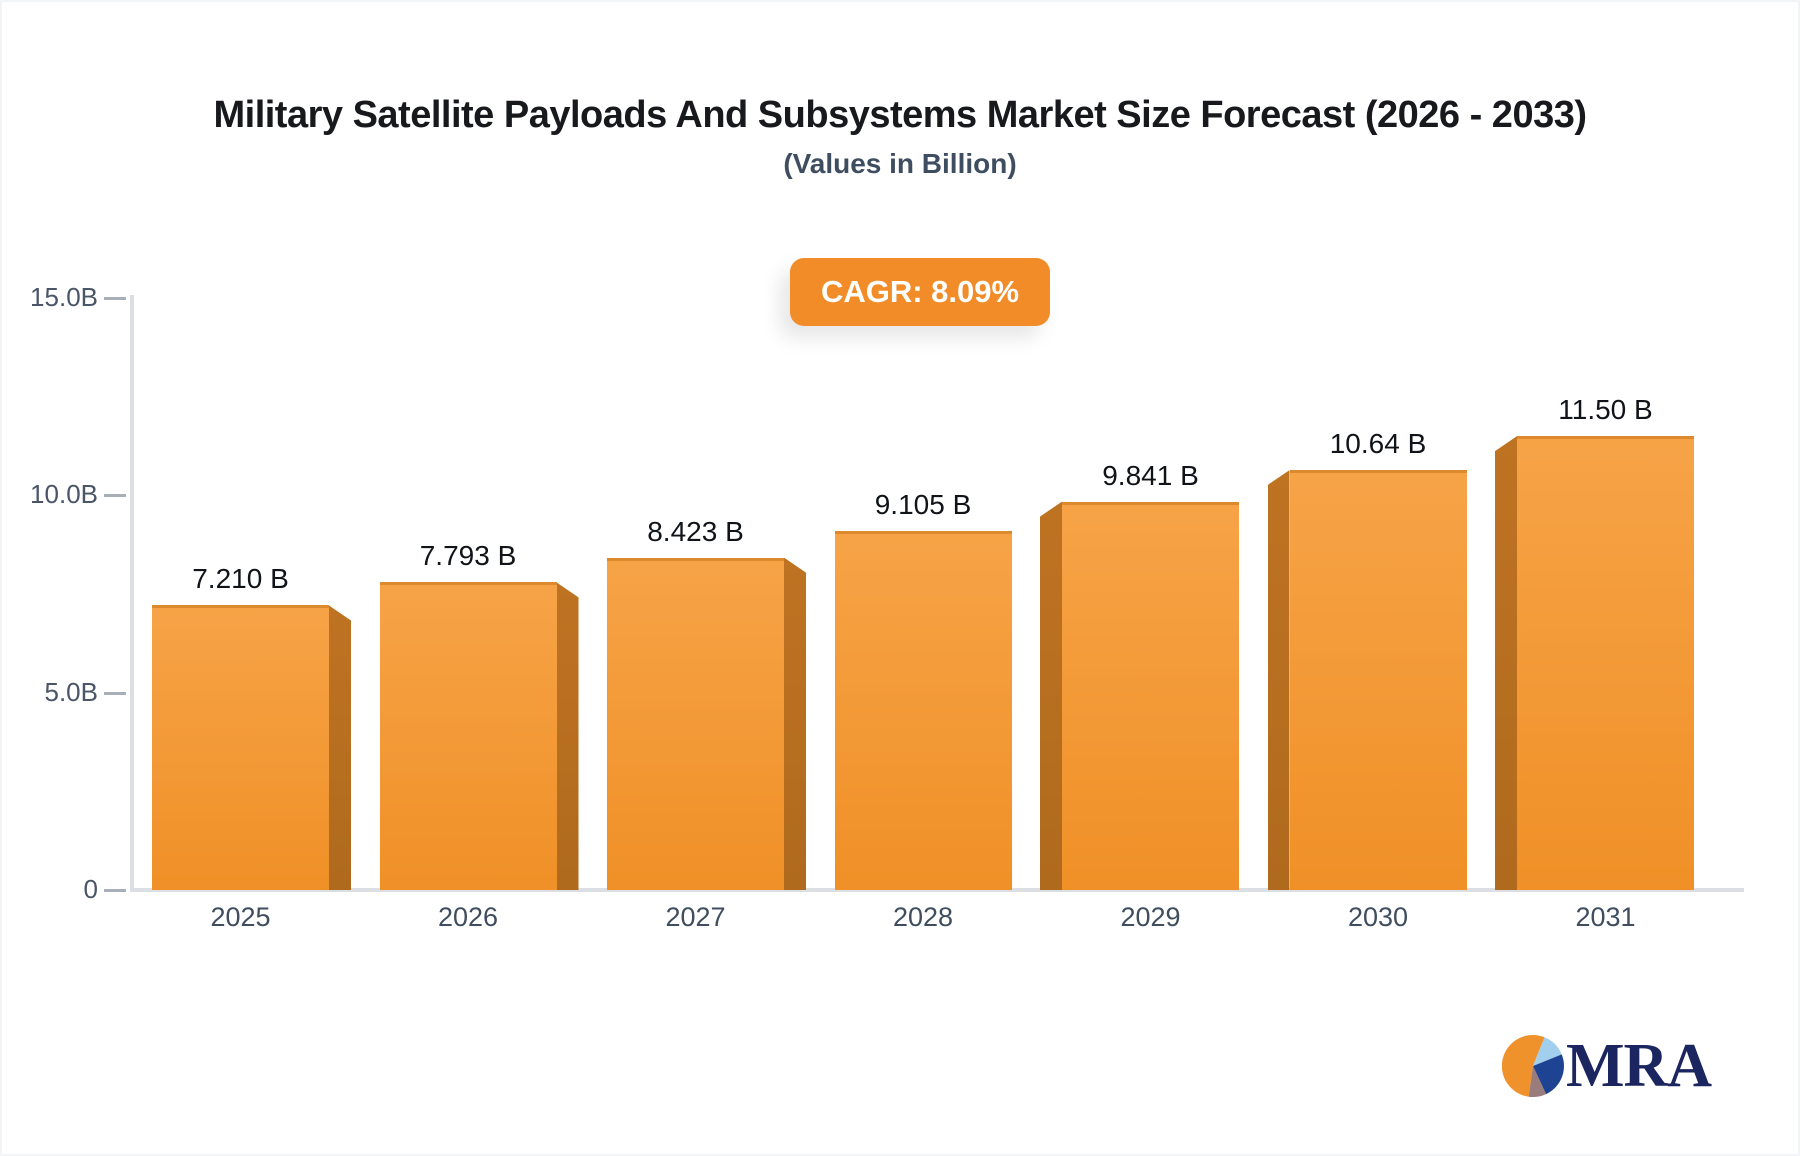 The width and height of the screenshot is (1800, 1156). Describe the element at coordinates (900, 163) in the screenshot. I see `chart-subtitle: (Values in Billion)` at that location.